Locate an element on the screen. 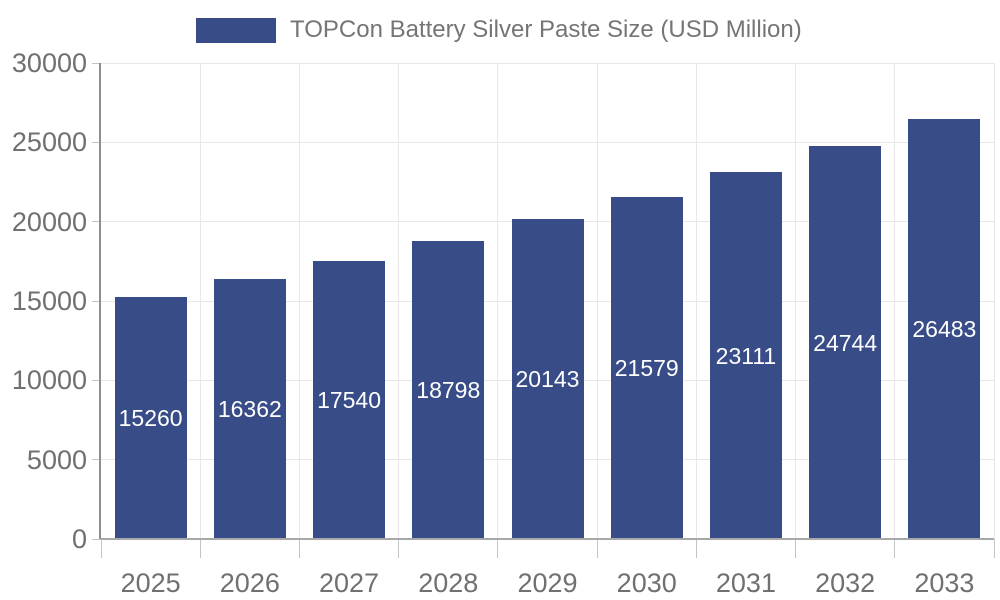  bar-value-label: 20143 is located at coordinates (547, 379).